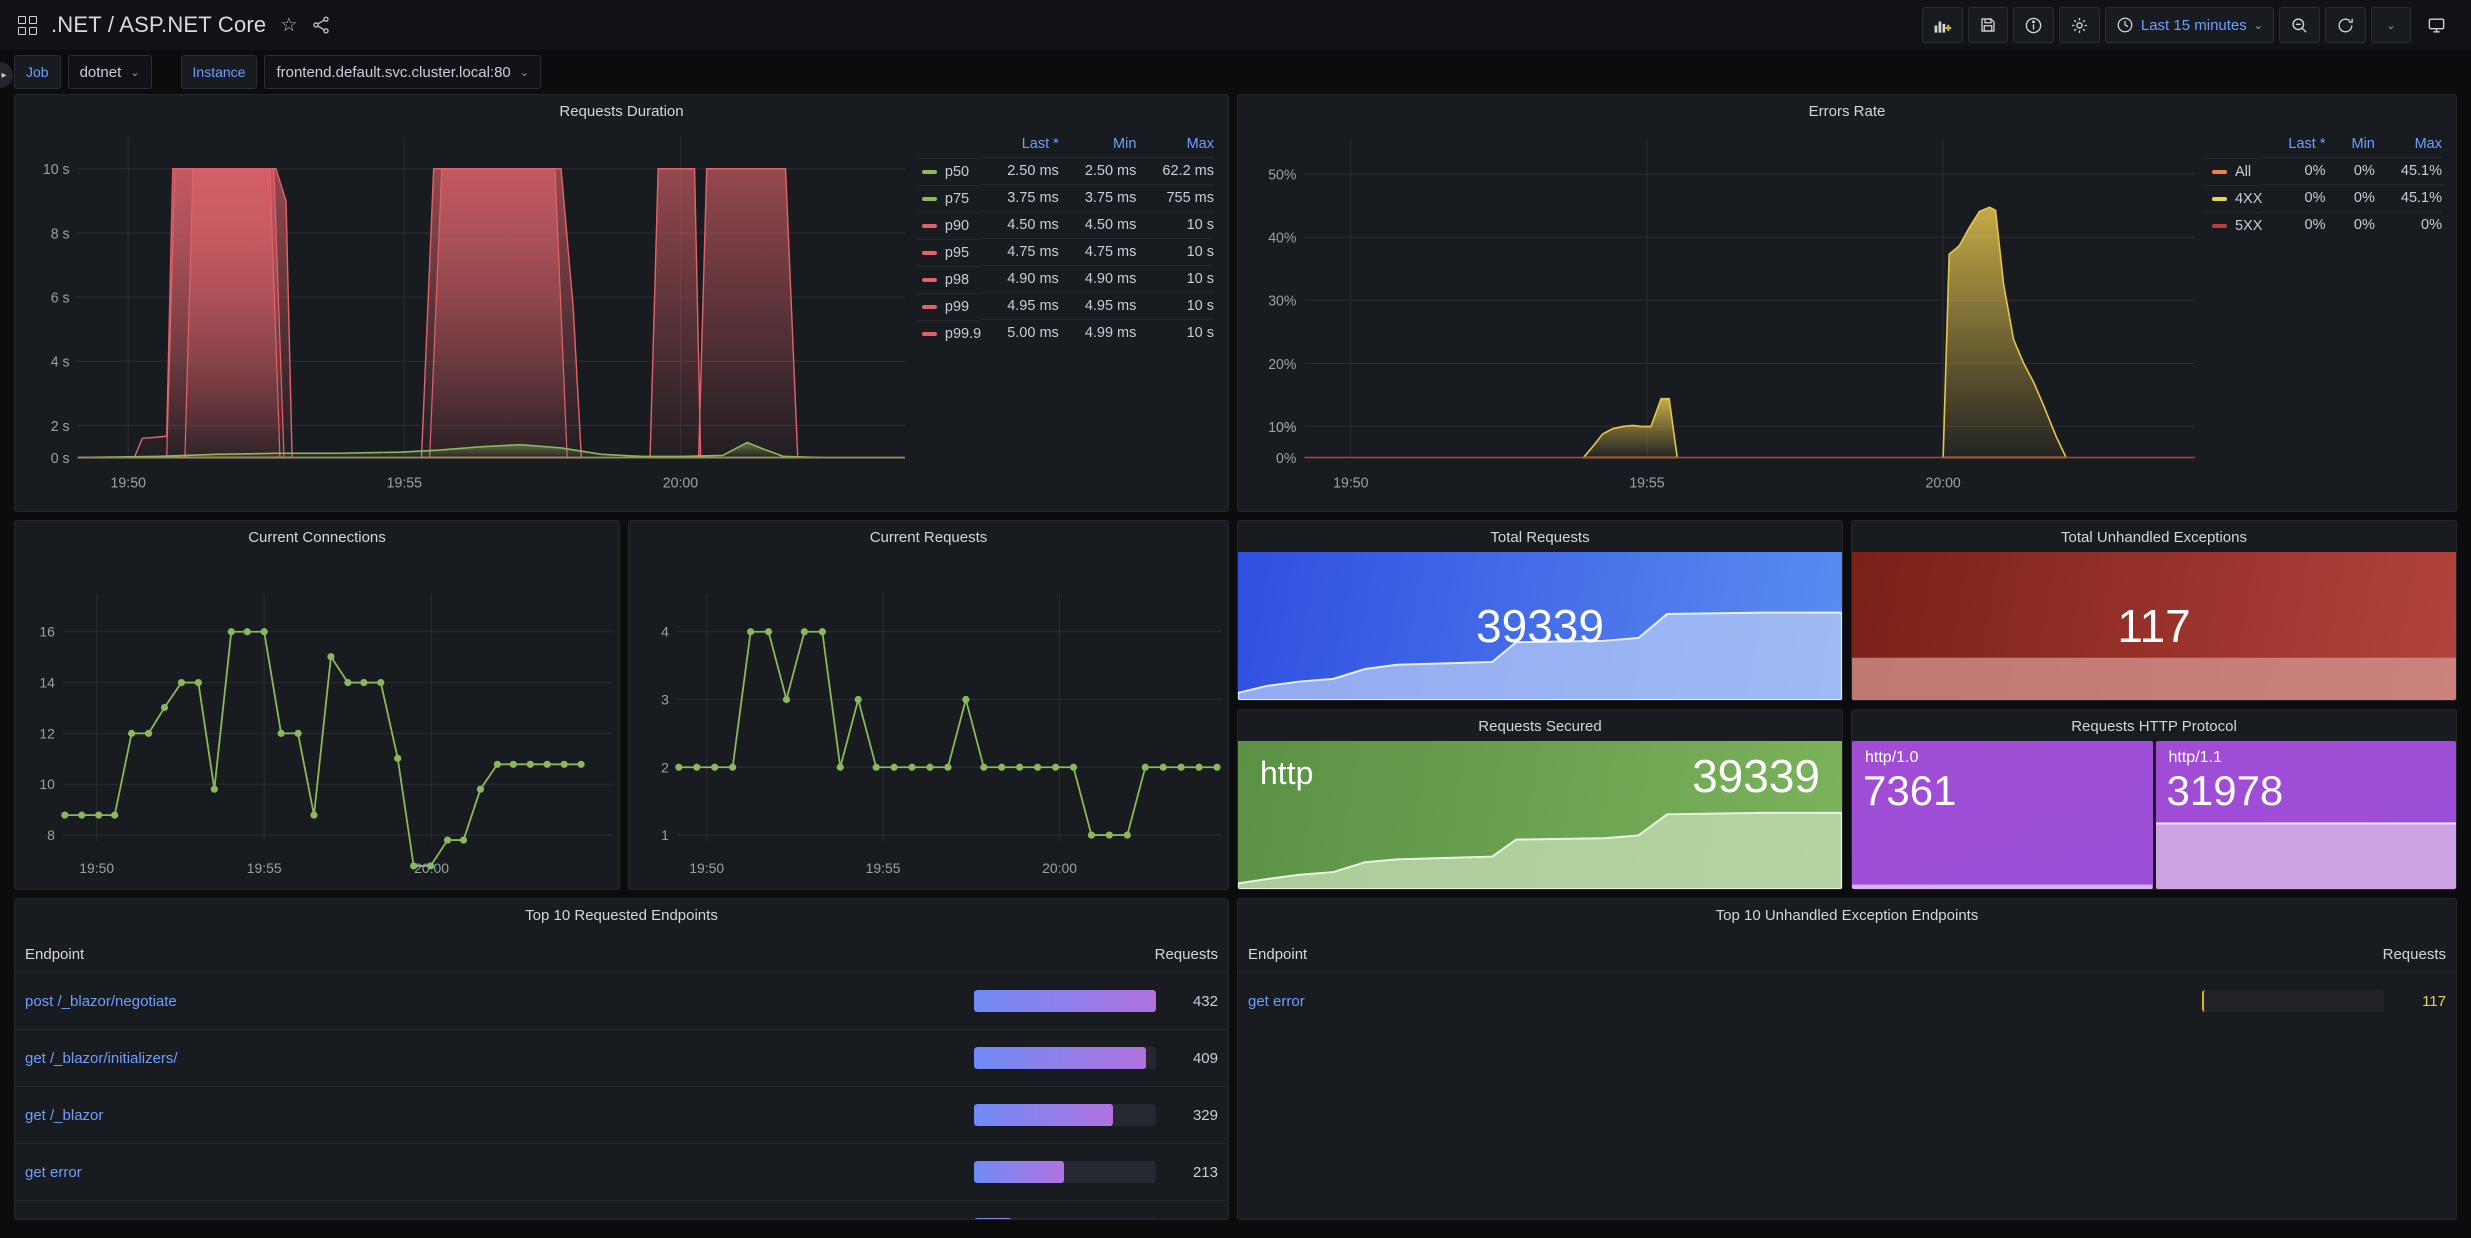 This screenshot has height=1238, width=2471. Describe the element at coordinates (1892, 757) in the screenshot. I see `bargauge-label: http/1.0` at that location.